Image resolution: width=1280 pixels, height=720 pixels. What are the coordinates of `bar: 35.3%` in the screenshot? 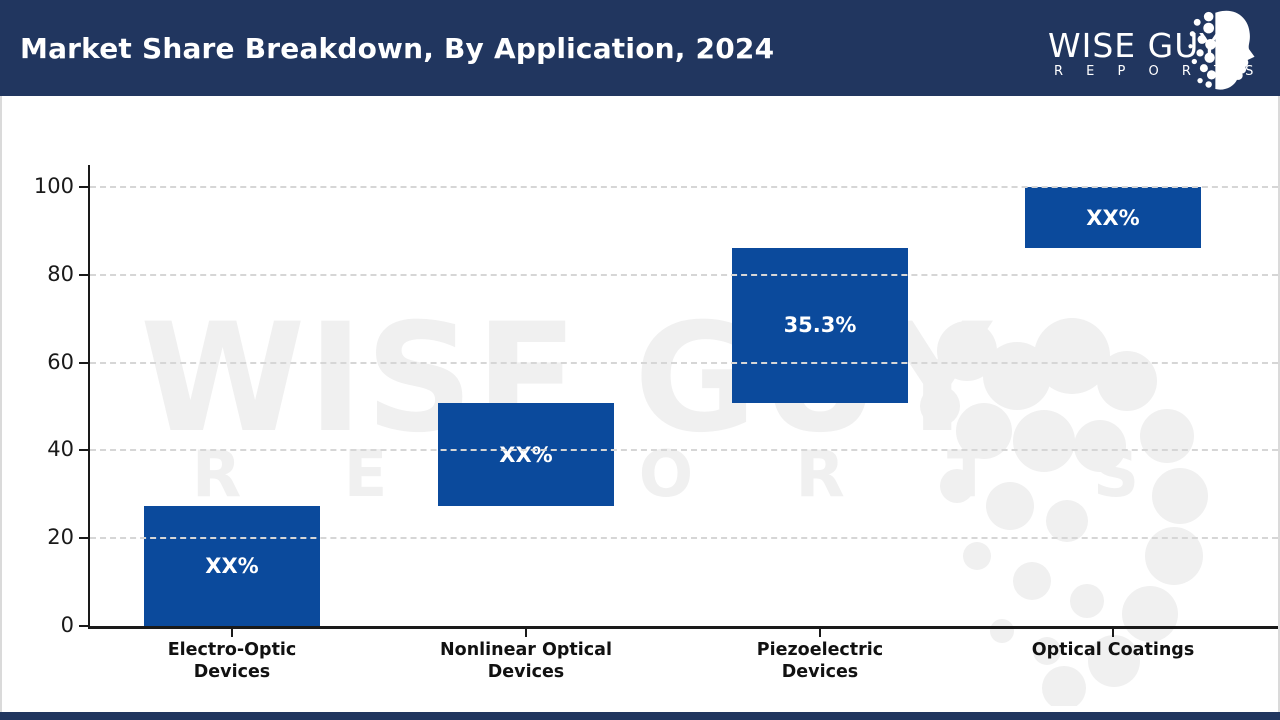 It's located at (820, 325).